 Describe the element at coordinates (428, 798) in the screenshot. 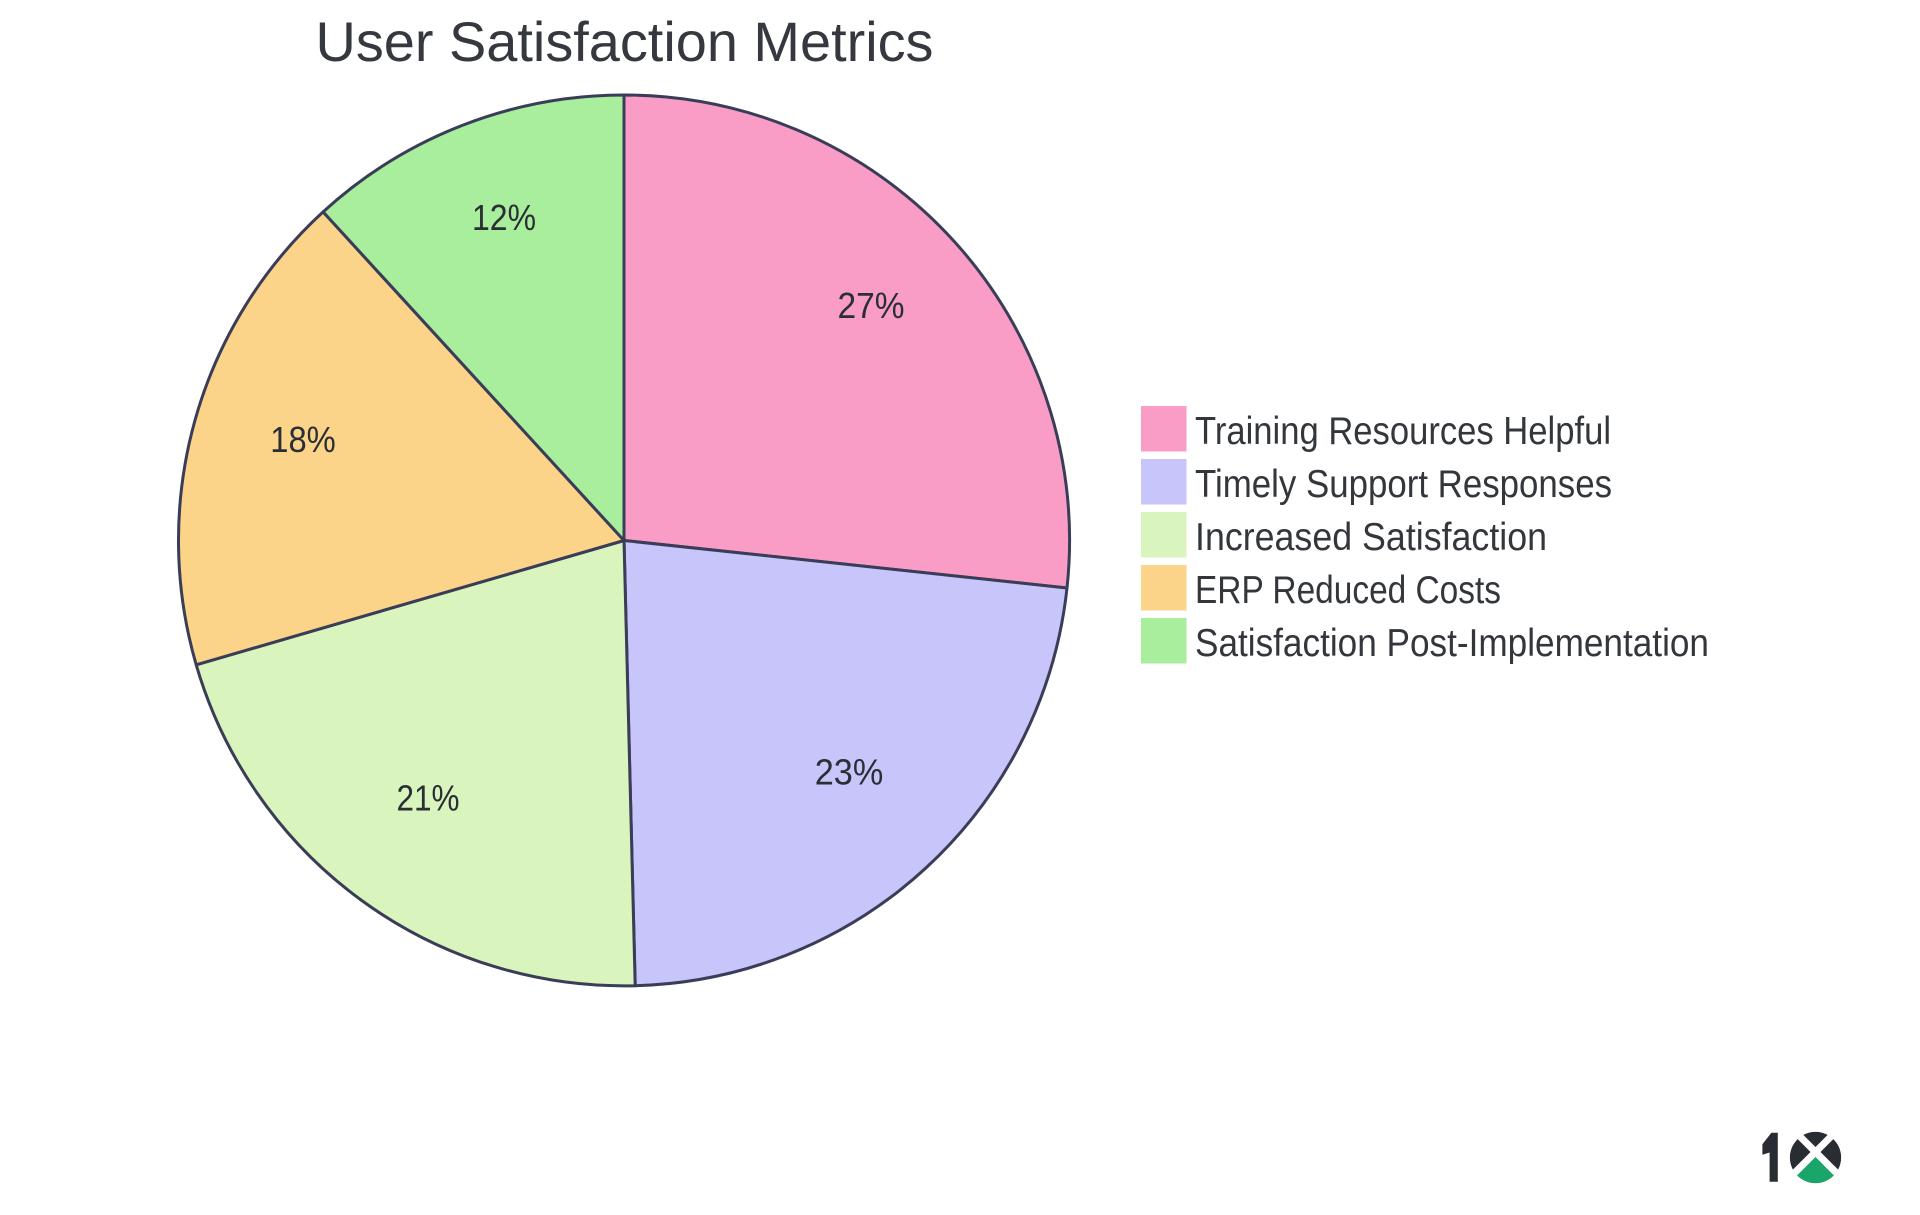

I see `svg-text: 21%` at that location.